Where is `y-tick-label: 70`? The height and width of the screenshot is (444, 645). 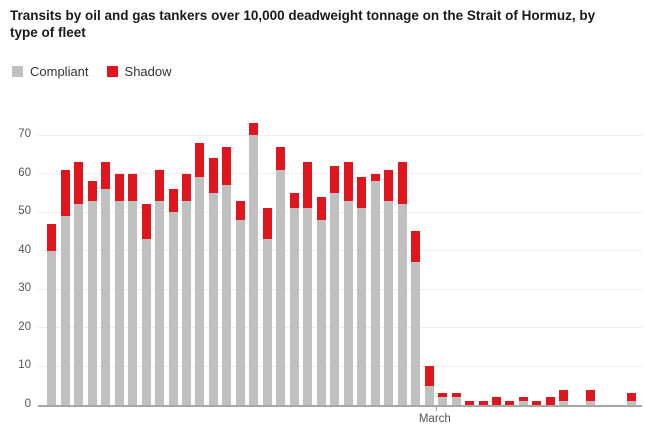
y-tick-label: 70 is located at coordinates (24, 134).